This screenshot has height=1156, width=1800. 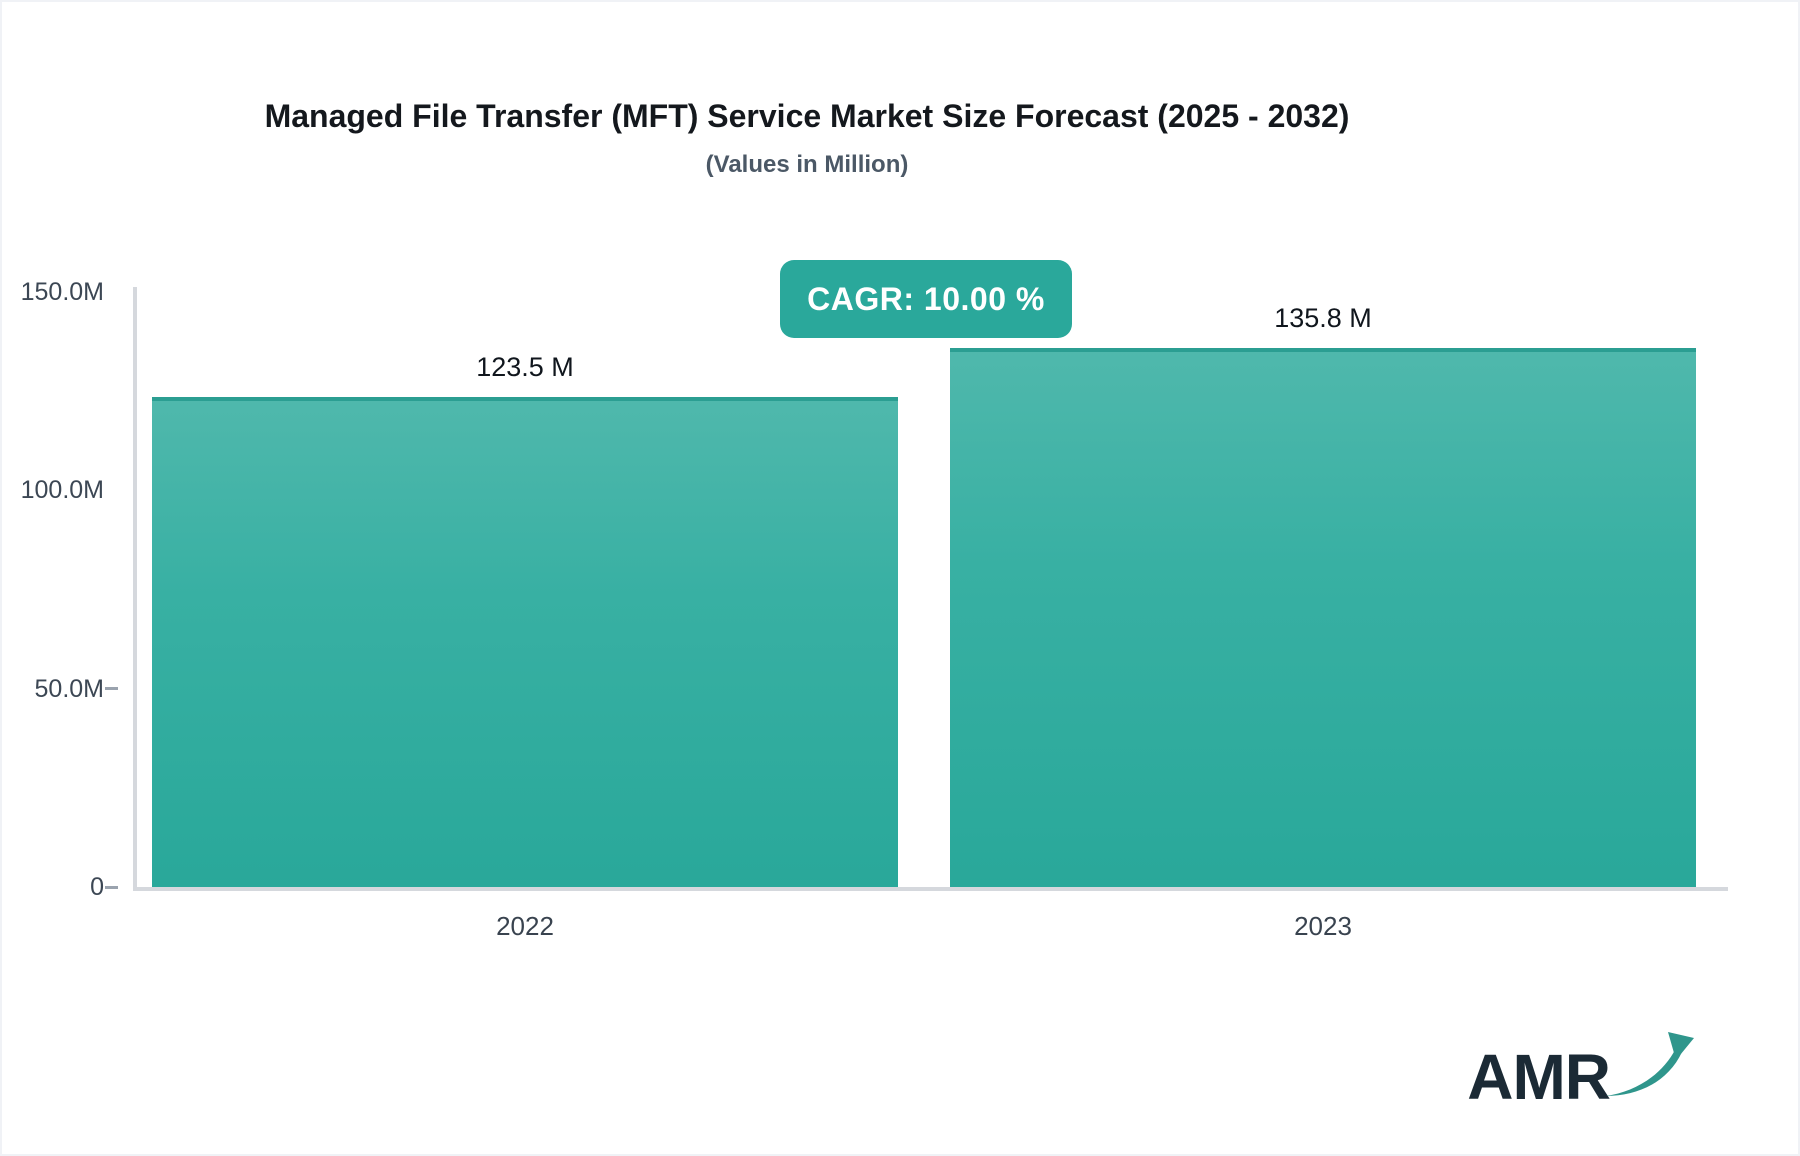 I want to click on y-tick-label-100.0M: 100.0M, so click(x=62, y=490).